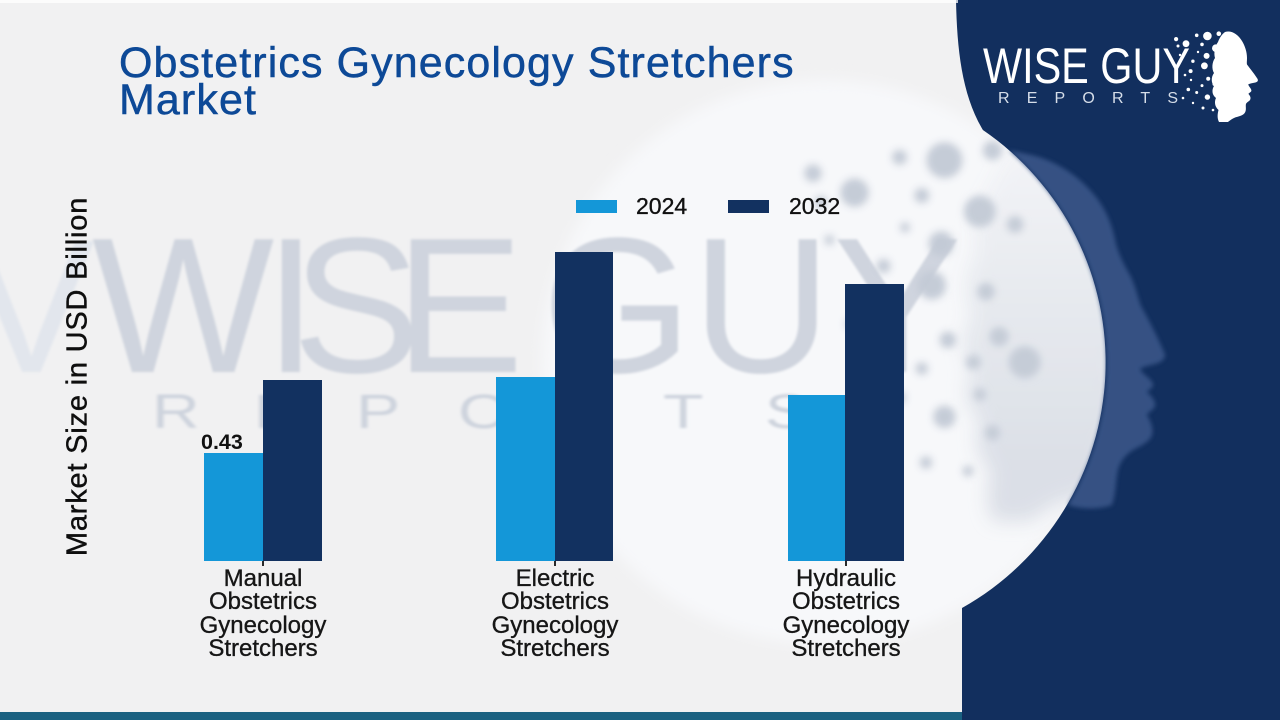 This screenshot has width=1280, height=720. I want to click on svg-text: WISE GUY, so click(1086, 66).